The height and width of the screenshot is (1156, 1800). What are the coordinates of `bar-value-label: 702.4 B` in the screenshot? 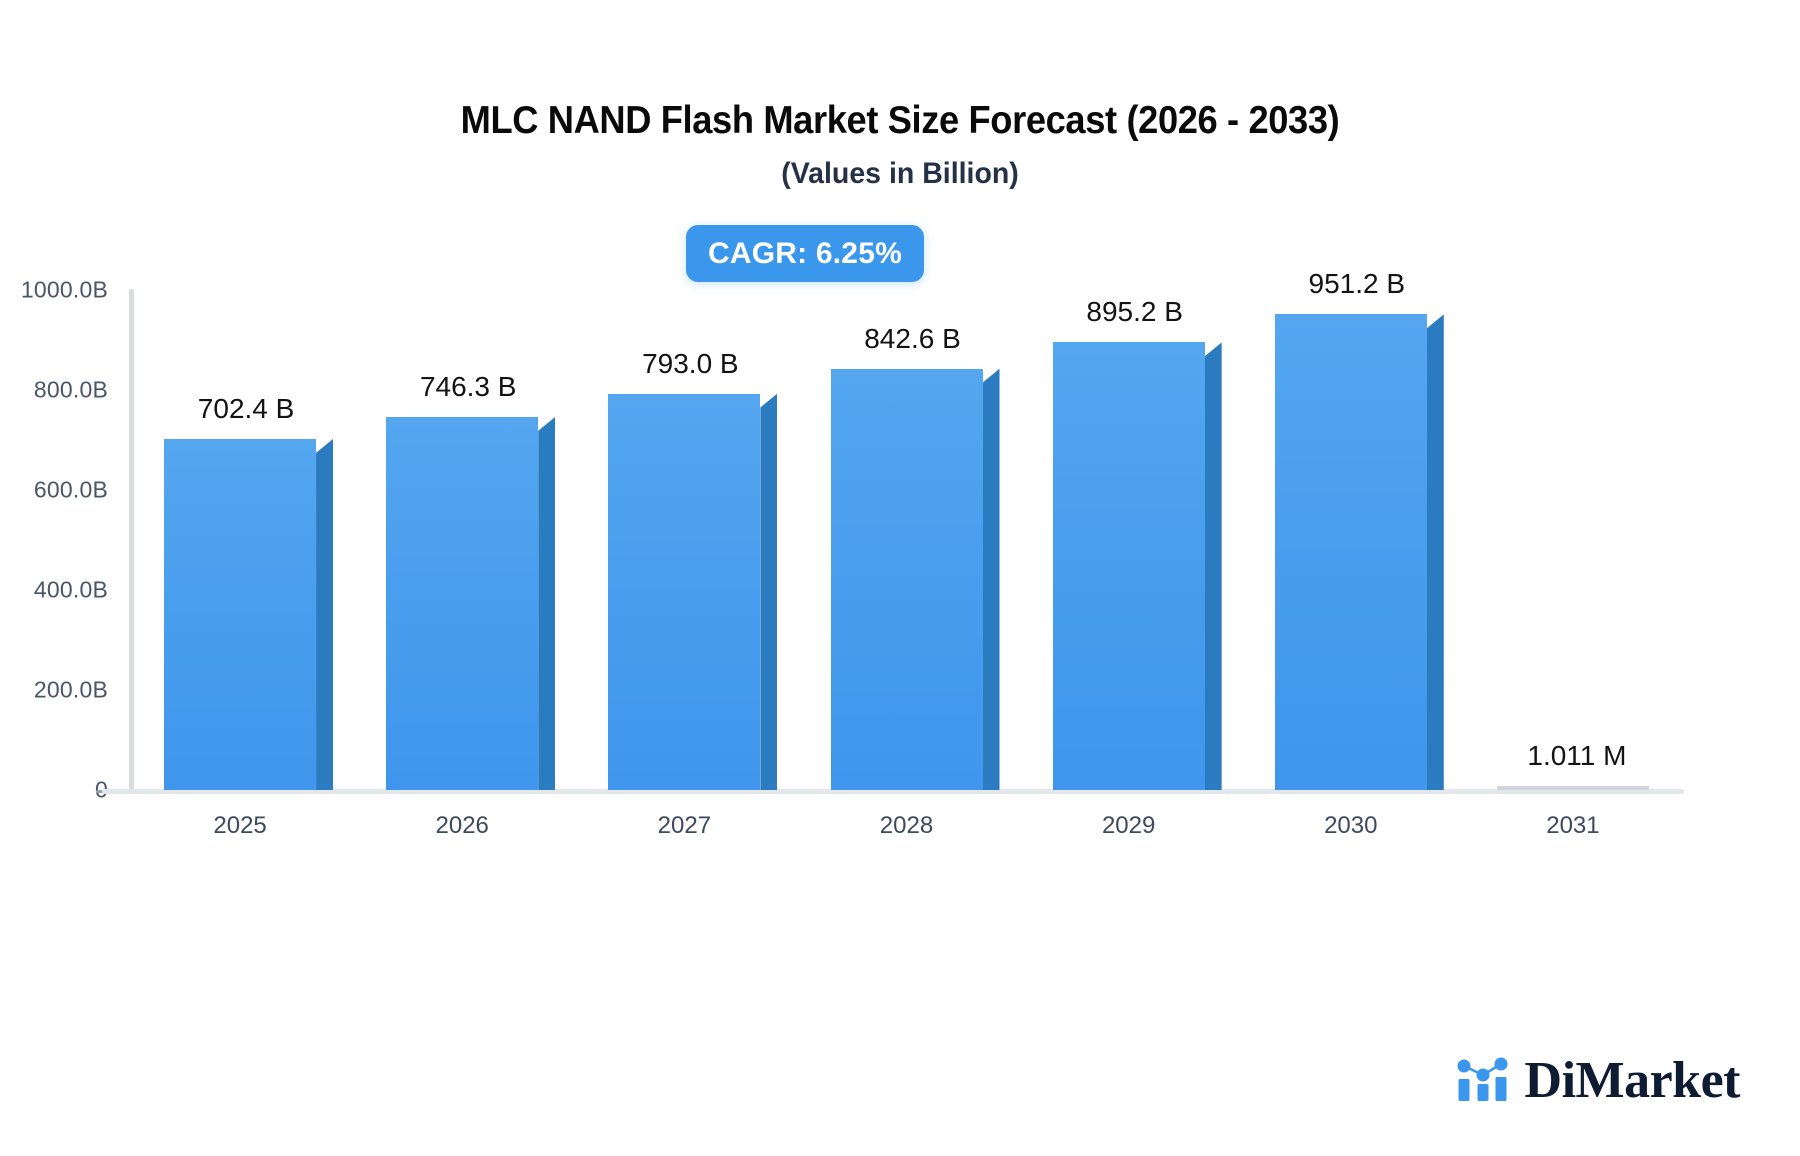 It's located at (246, 408).